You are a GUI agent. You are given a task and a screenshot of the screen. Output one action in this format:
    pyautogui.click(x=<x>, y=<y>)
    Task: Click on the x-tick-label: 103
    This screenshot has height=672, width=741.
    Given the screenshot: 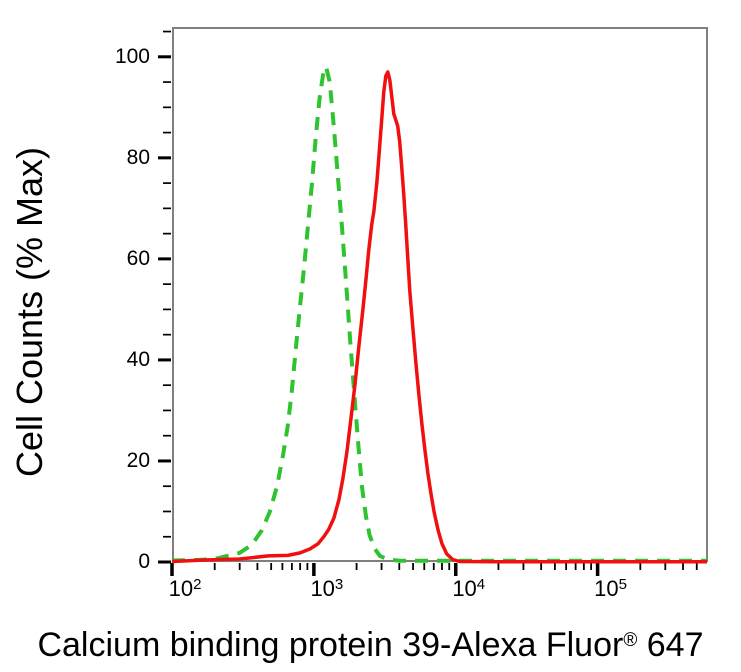 What is the action you would take?
    pyautogui.click(x=327, y=588)
    